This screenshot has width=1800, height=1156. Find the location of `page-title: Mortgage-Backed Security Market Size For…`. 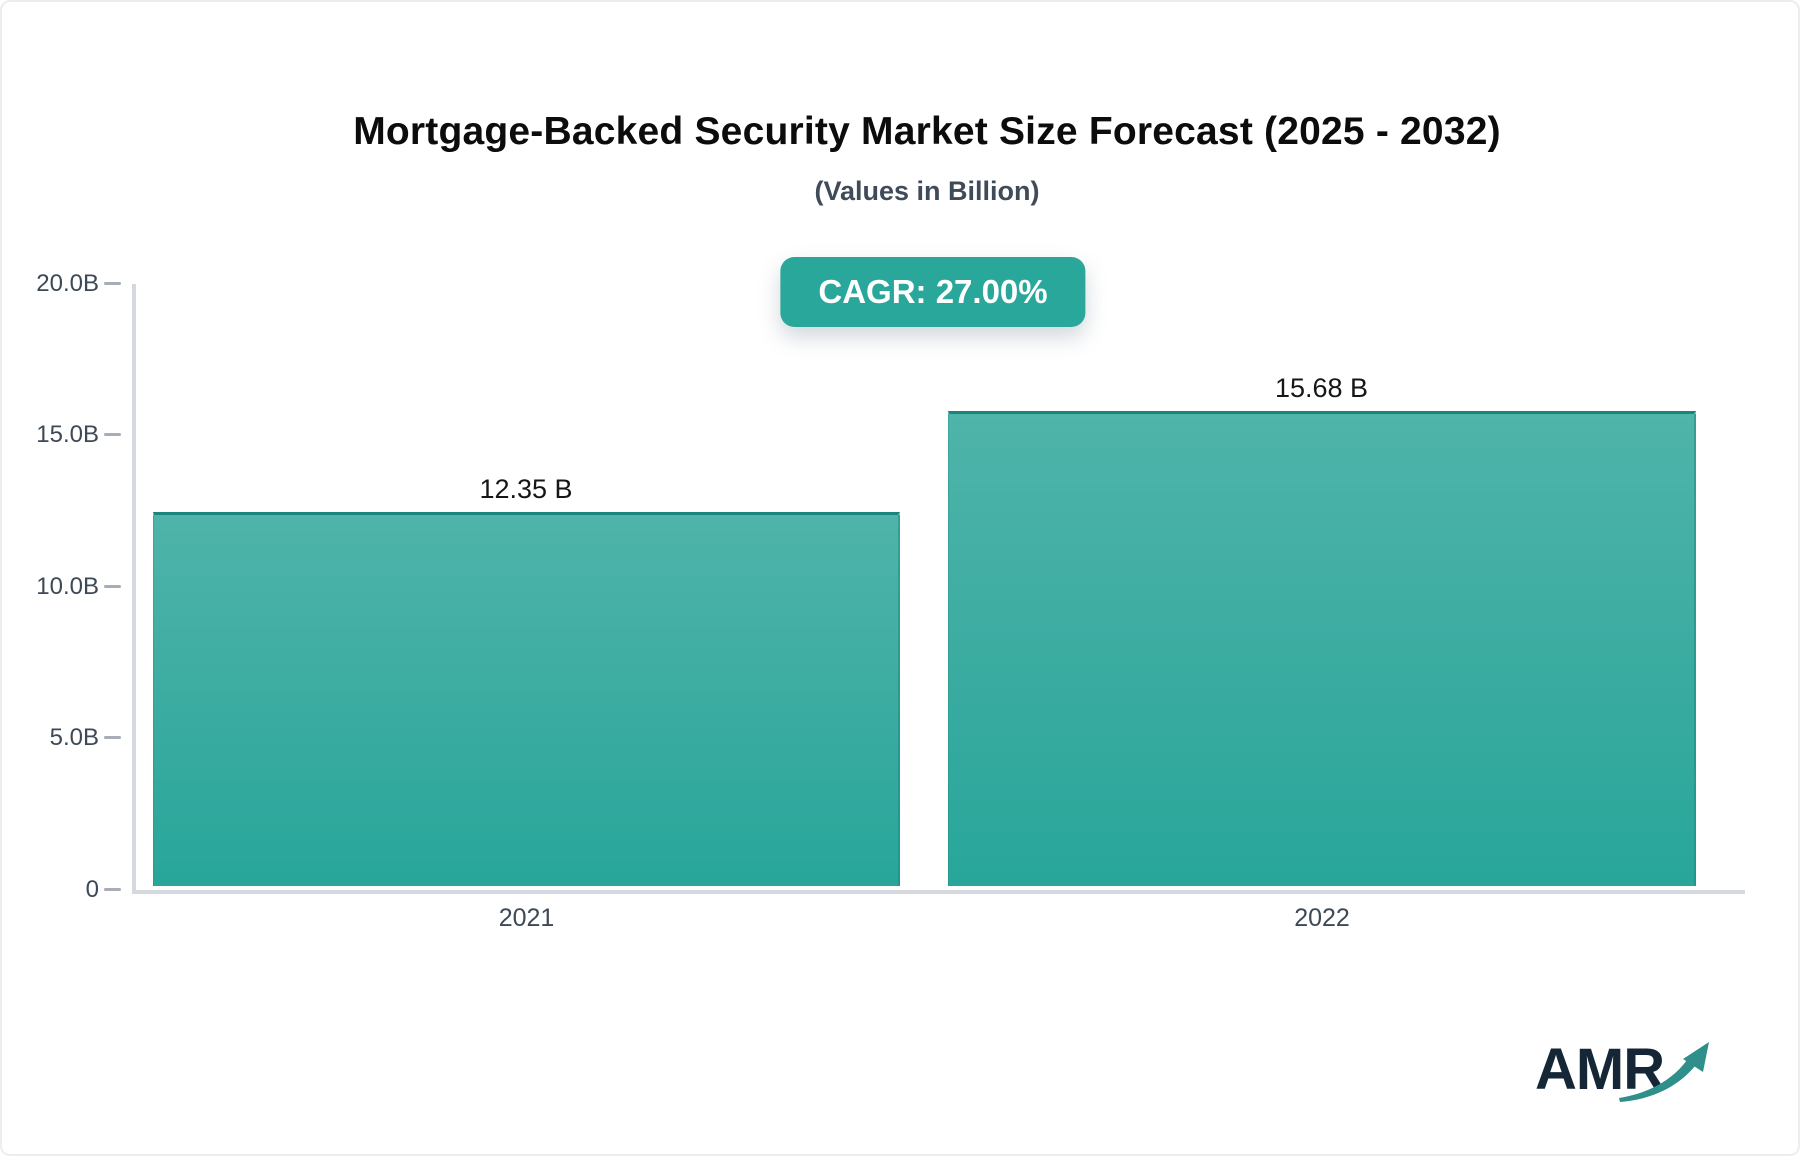

page-title: Mortgage-Backed Security Market Size For… is located at coordinates (927, 131).